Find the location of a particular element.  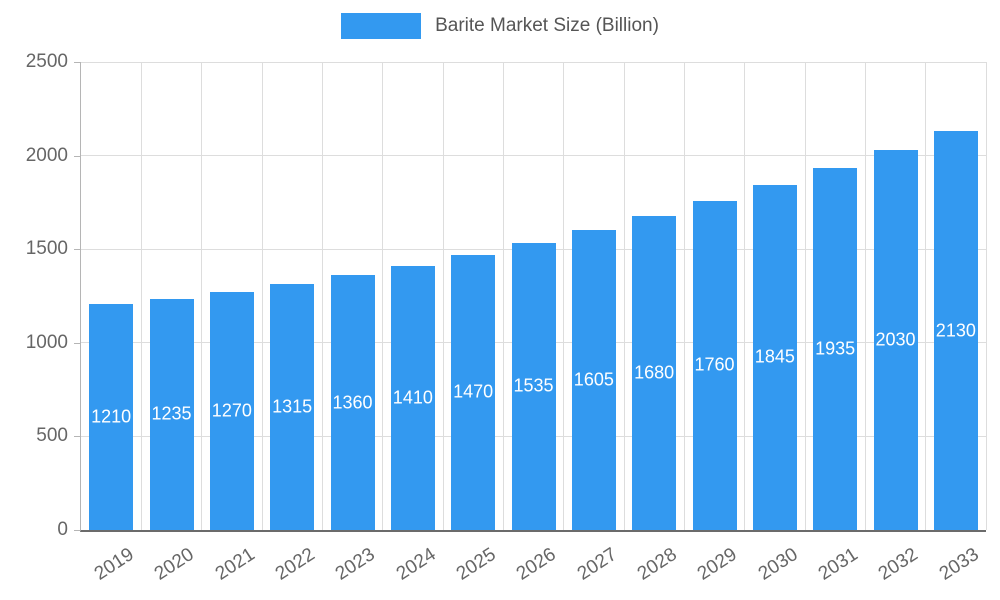

x-tick-label: 2025 is located at coordinates (476, 564).